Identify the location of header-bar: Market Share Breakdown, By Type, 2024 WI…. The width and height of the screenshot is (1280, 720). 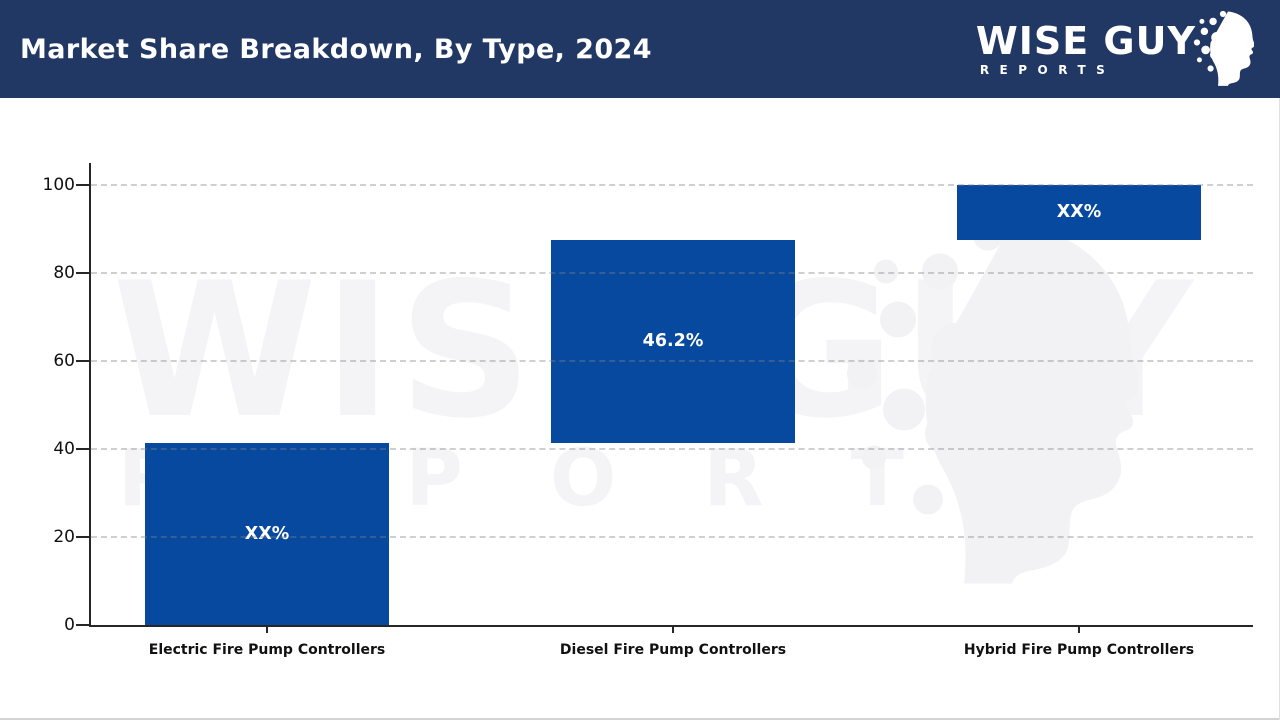
(640, 49).